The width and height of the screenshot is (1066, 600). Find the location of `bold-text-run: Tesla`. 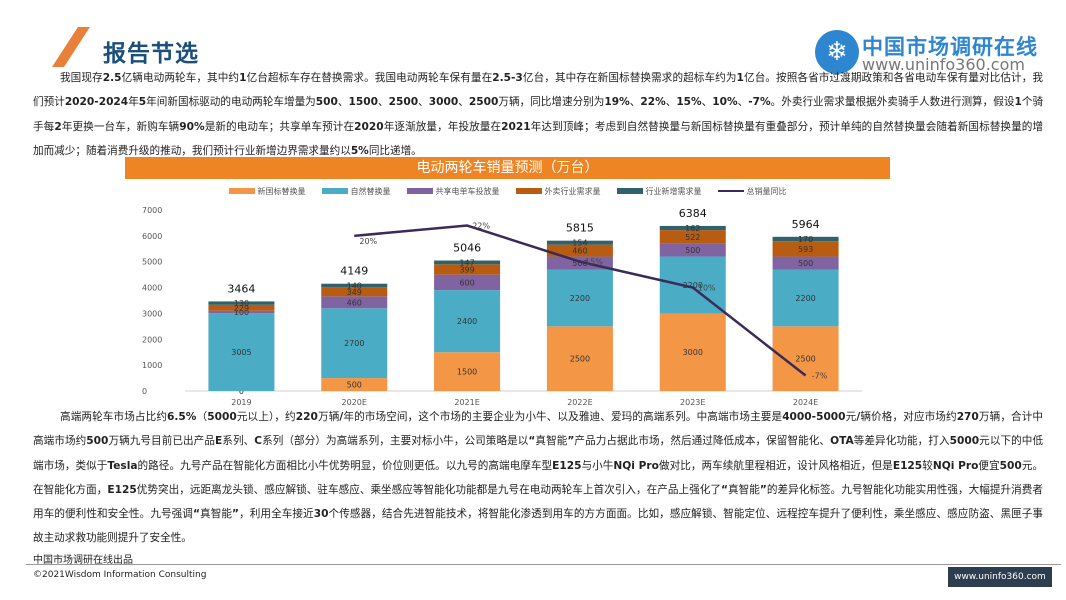

bold-text-run: Tesla is located at coordinates (122, 465).